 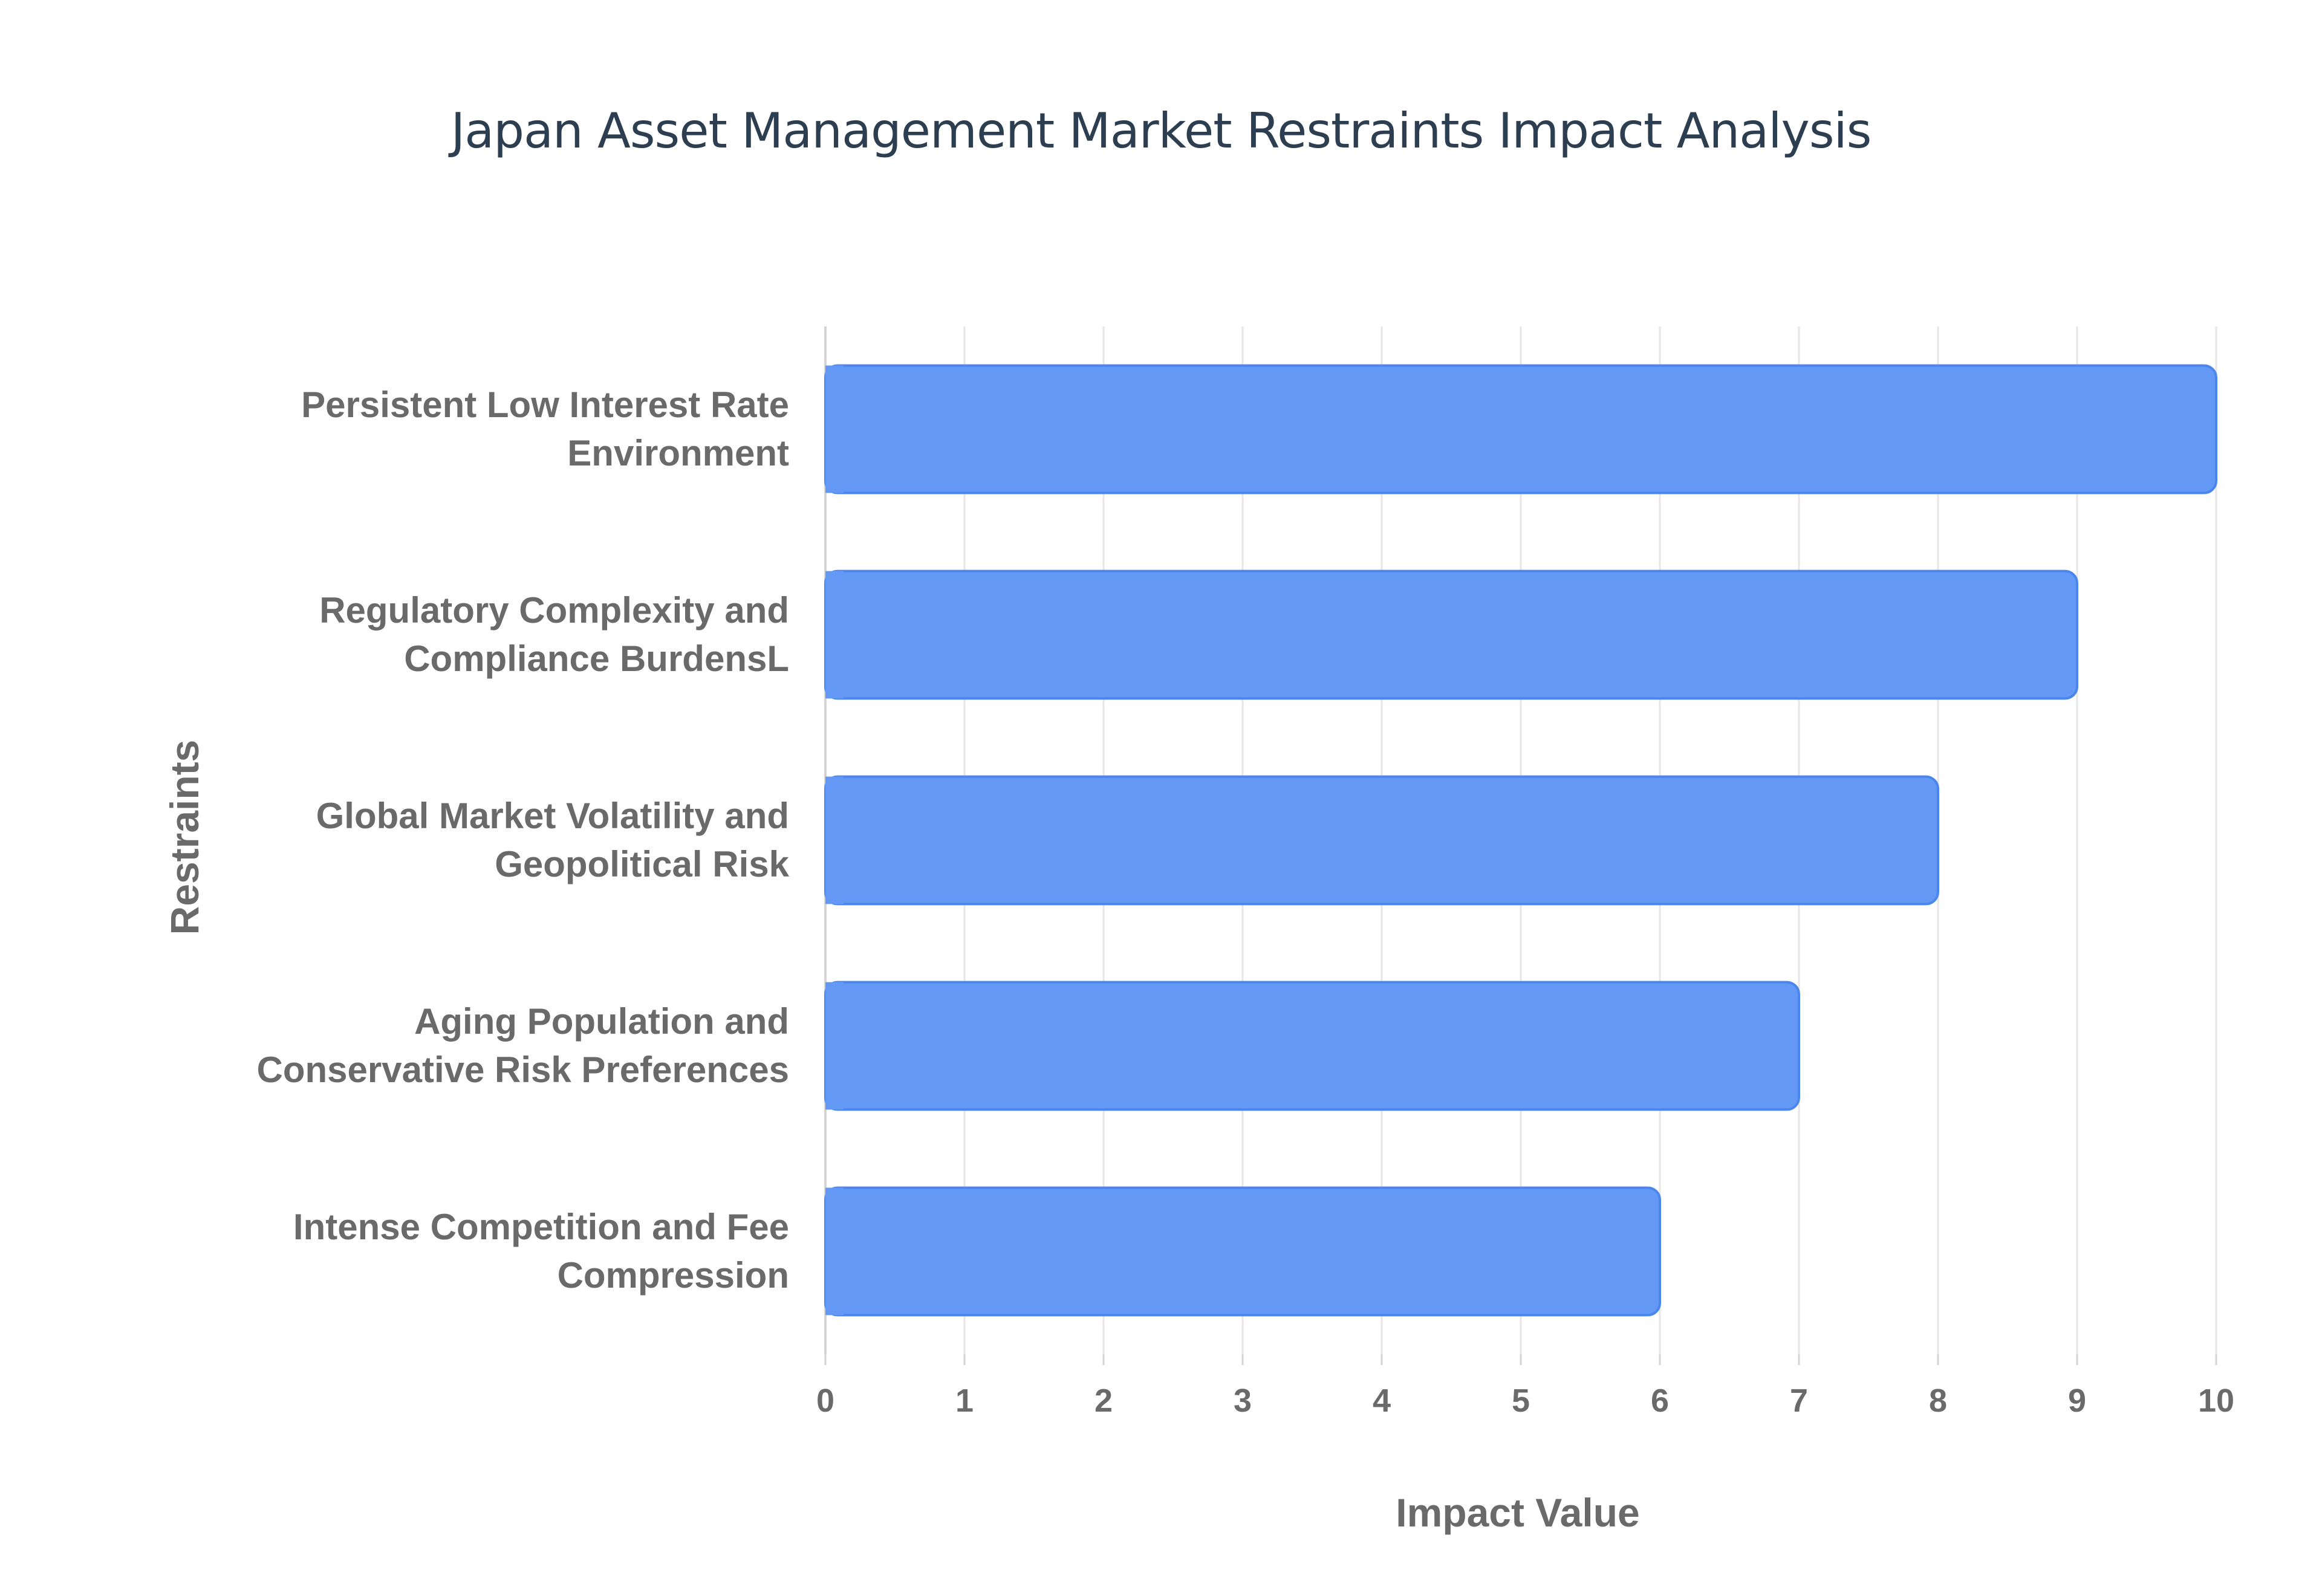 What do you see at coordinates (541, 1227) in the screenshot?
I see `y-tick-label-line: Intense Competition and Fee` at bounding box center [541, 1227].